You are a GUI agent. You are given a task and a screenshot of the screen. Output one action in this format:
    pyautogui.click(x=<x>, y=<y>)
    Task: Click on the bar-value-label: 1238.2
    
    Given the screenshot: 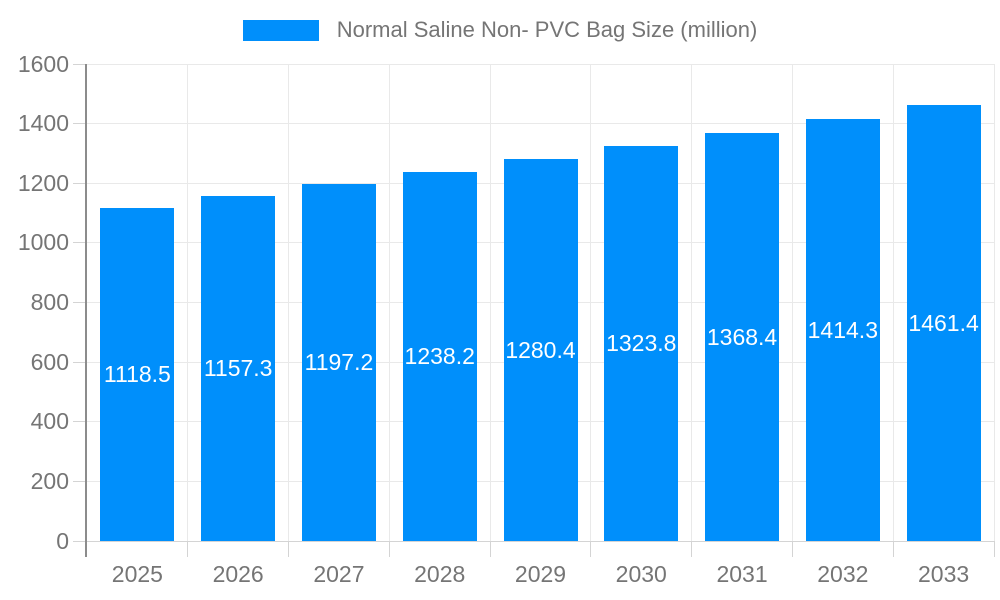 What is the action you would take?
    pyautogui.click(x=439, y=355)
    